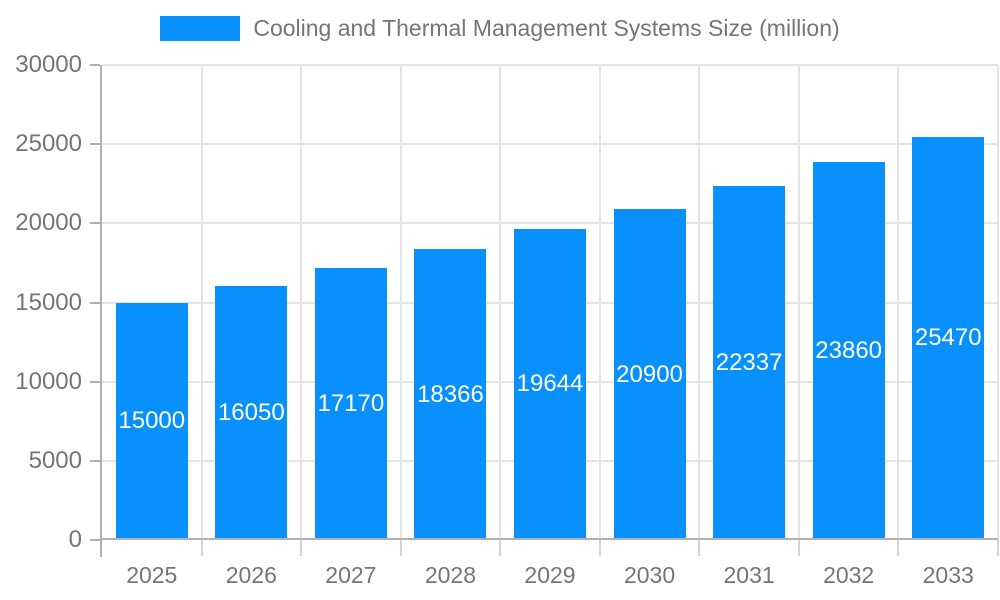 The width and height of the screenshot is (1000, 600). I want to click on bar-value-label: 23860, so click(849, 351).